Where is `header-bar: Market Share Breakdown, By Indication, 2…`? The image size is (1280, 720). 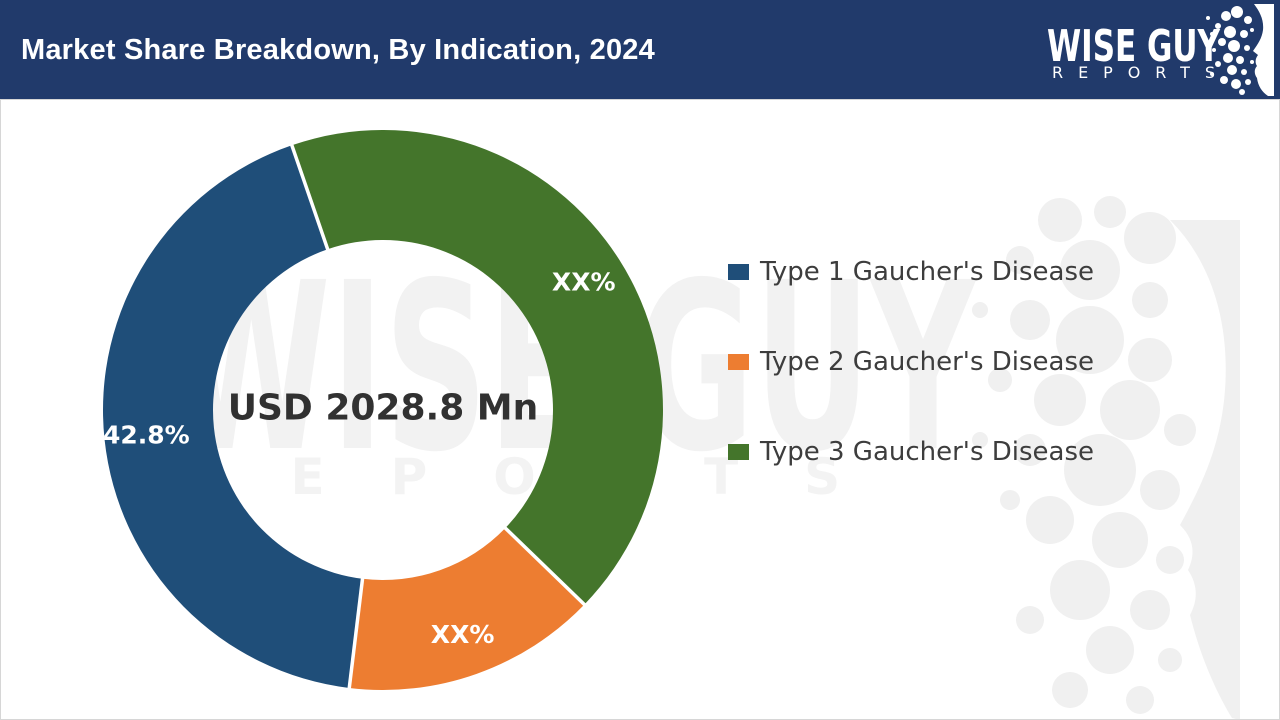
header-bar: Market Share Breakdown, By Indication, 2… is located at coordinates (640, 50).